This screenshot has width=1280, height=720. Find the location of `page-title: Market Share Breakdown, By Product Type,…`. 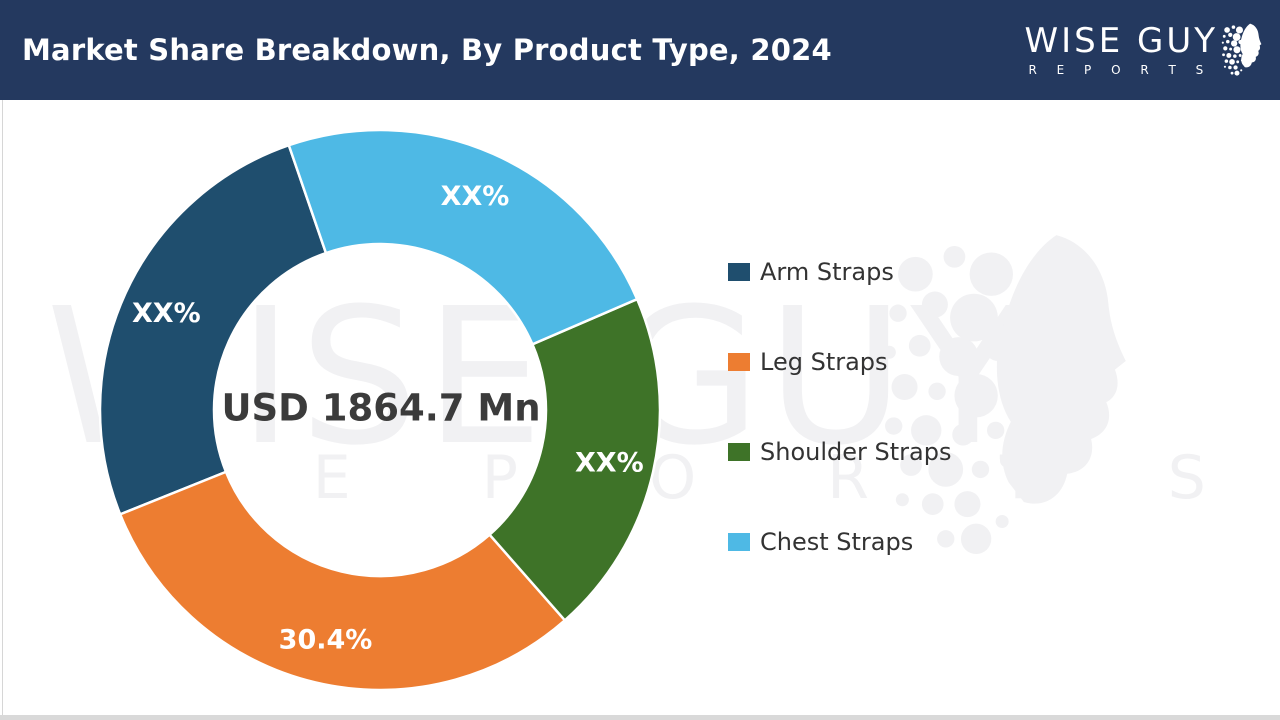

page-title: Market Share Breakdown, By Product Type,… is located at coordinates (427, 50).